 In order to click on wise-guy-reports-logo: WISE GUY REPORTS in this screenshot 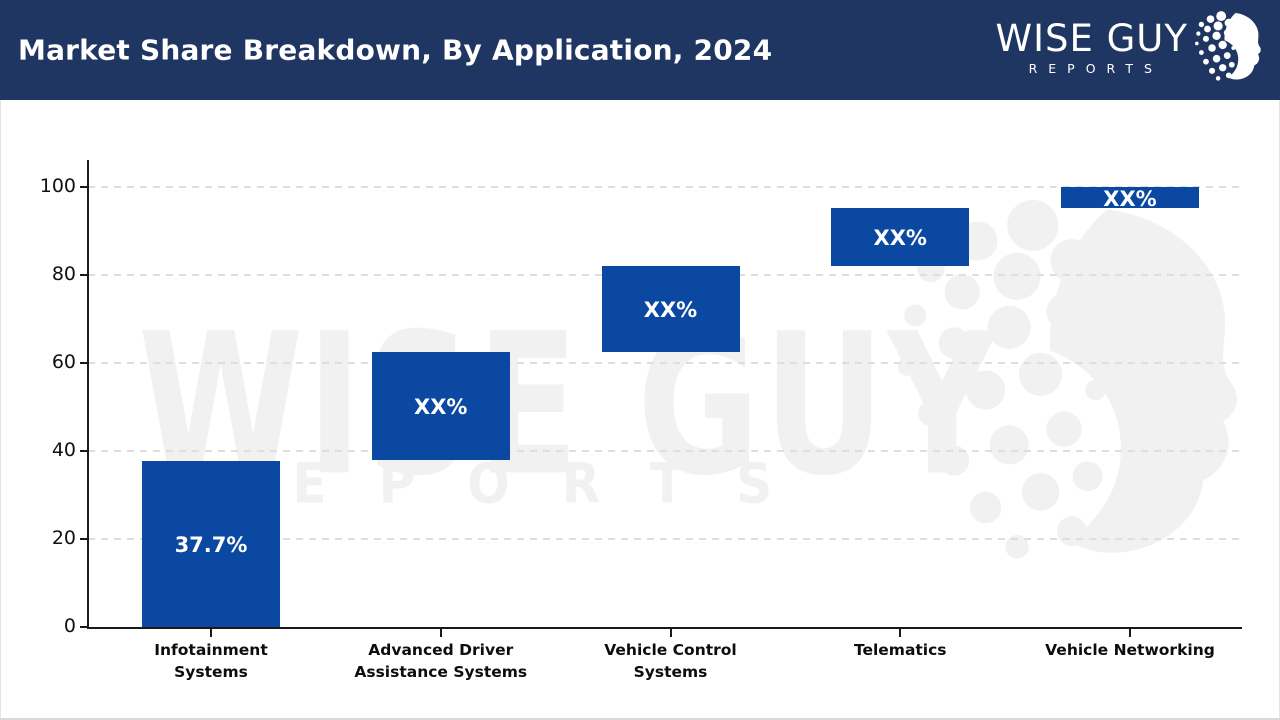, I will do `click(1131, 48)`.